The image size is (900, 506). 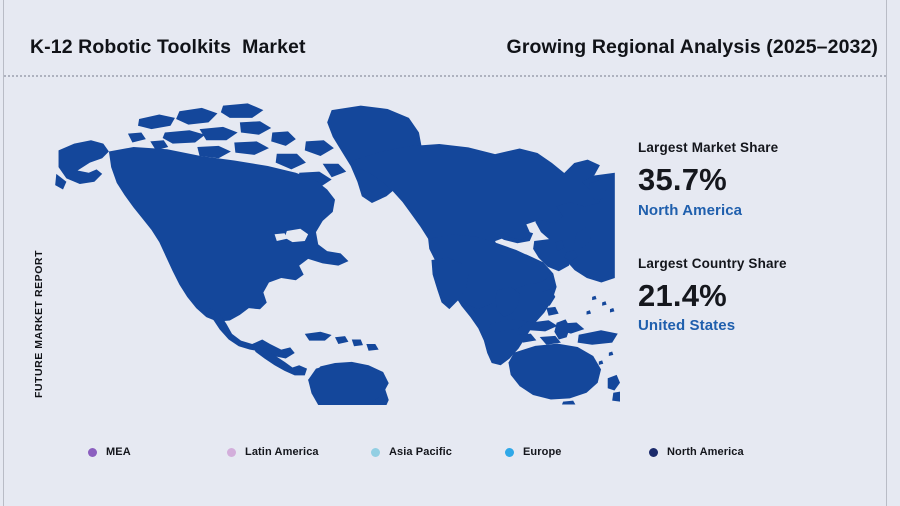 I want to click on legend-item-europe: Europe, so click(x=533, y=452).